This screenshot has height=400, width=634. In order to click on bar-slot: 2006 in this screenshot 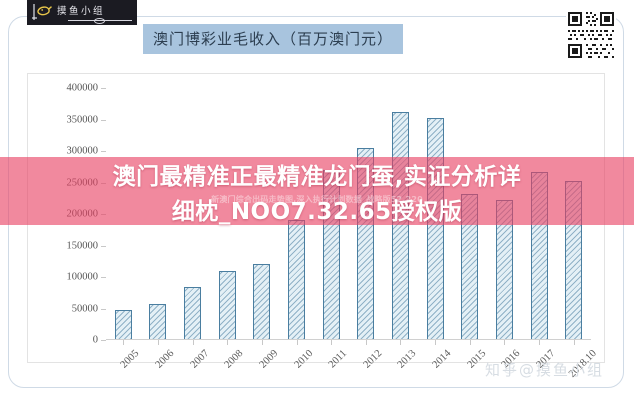, I will do `click(158, 229)`.